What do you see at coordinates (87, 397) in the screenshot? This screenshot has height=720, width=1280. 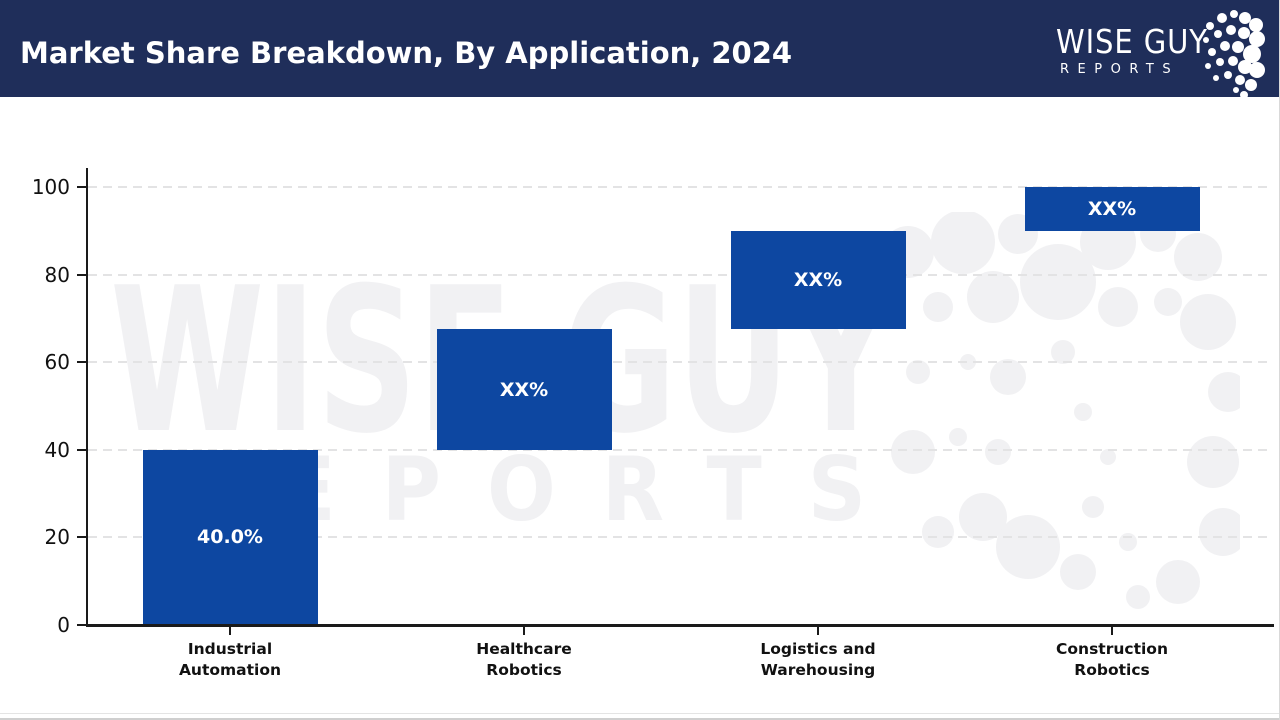 I see `y-axis-line` at bounding box center [87, 397].